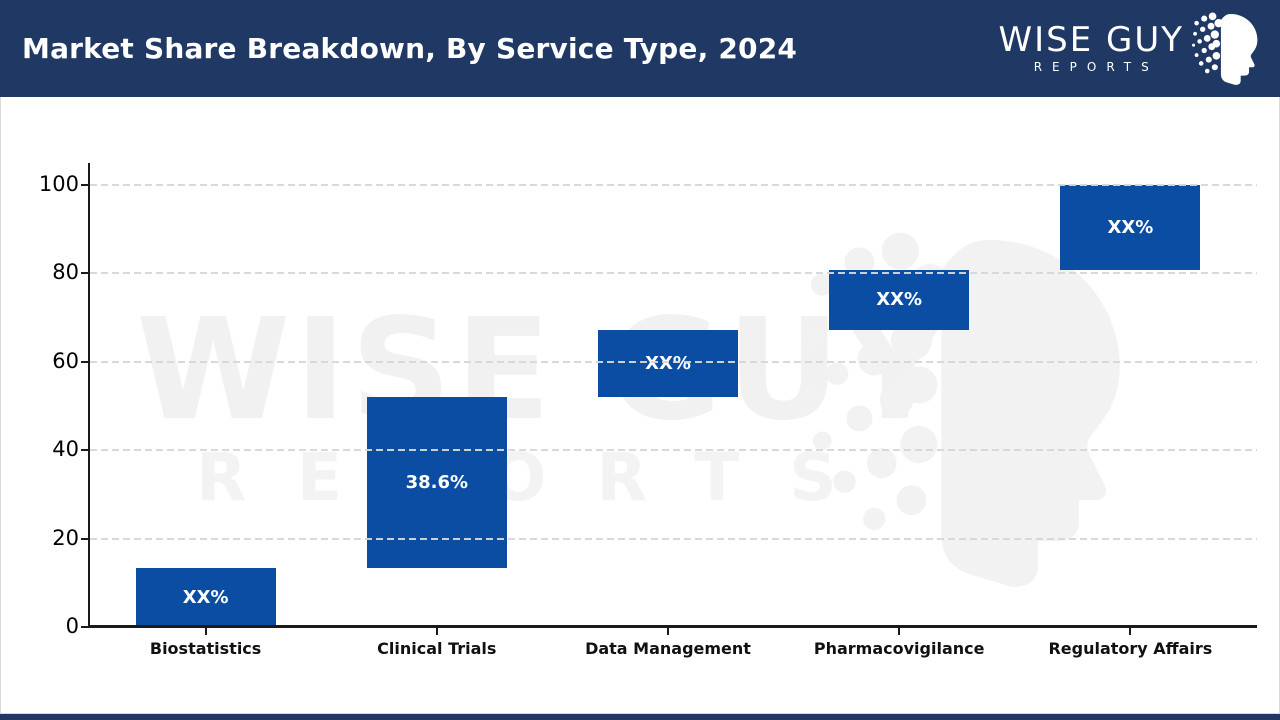 This screenshot has width=1280, height=720. I want to click on logo-subtitle: REPORTS, so click(1096, 67).